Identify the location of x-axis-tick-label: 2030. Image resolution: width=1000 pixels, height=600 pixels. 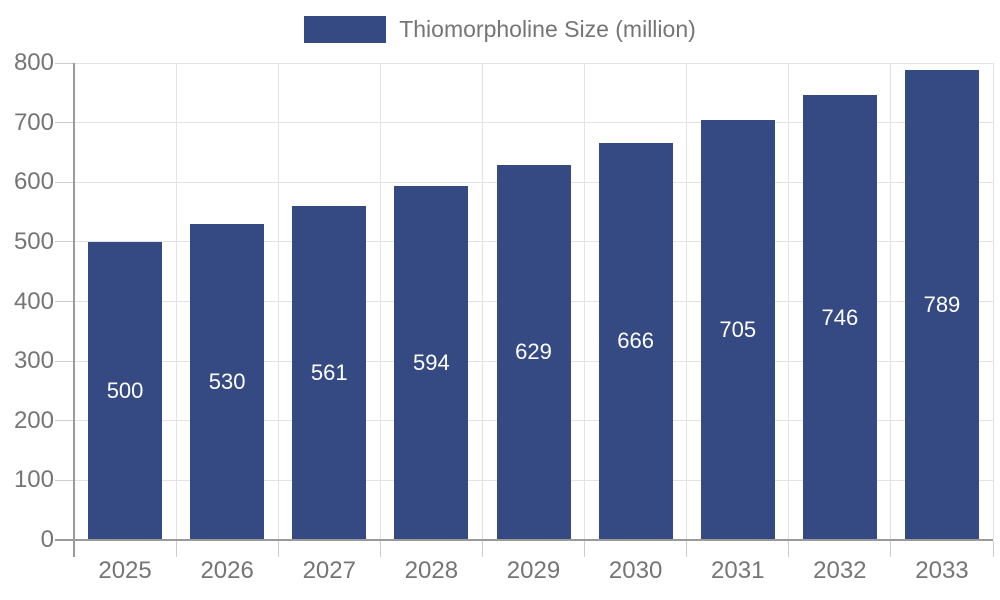
(635, 570).